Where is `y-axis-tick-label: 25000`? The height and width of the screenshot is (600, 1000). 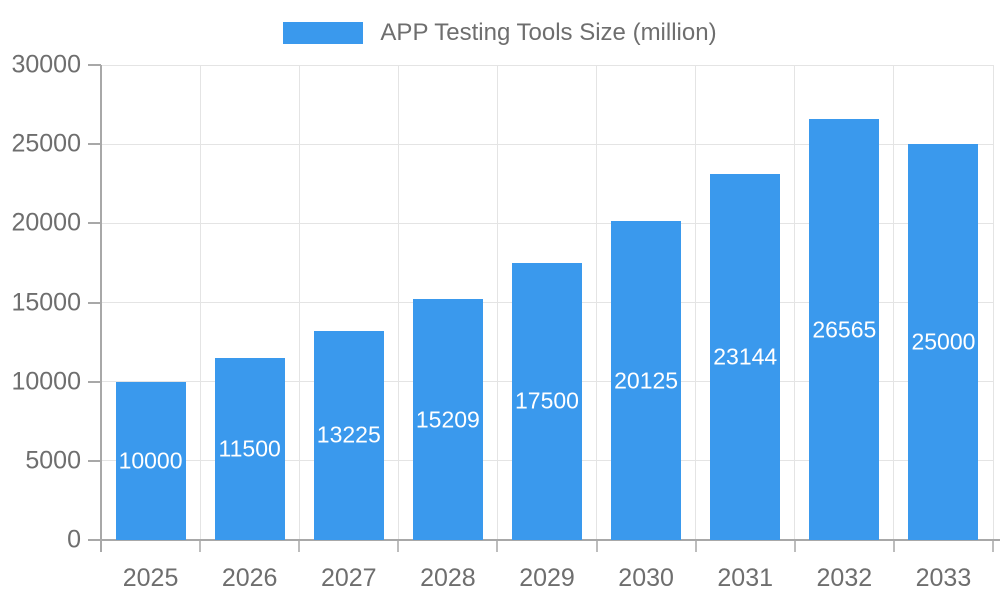
y-axis-tick-label: 25000 is located at coordinates (46, 143).